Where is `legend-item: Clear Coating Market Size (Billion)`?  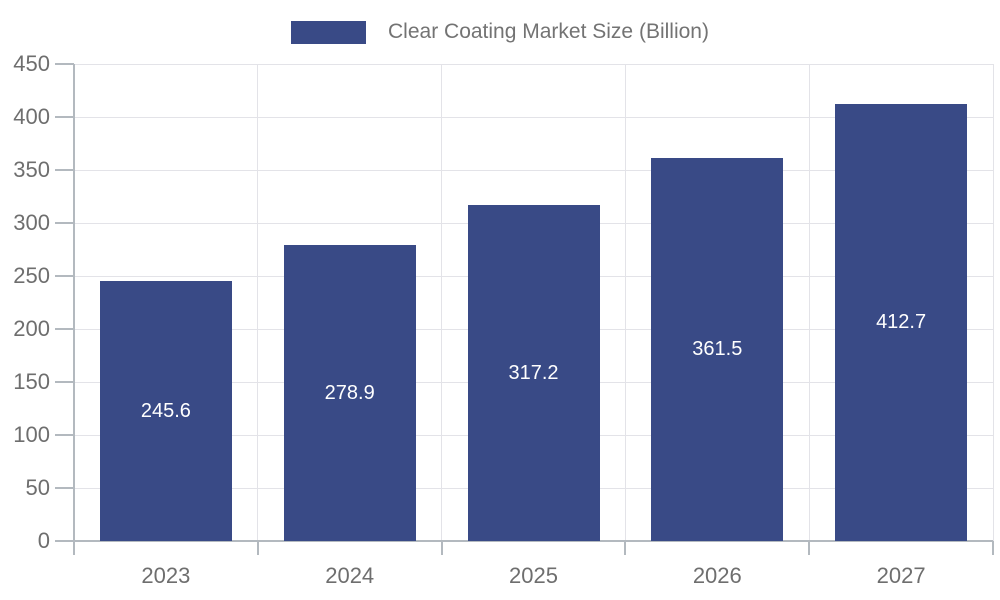
legend-item: Clear Coating Market Size (Billion) is located at coordinates (500, 32).